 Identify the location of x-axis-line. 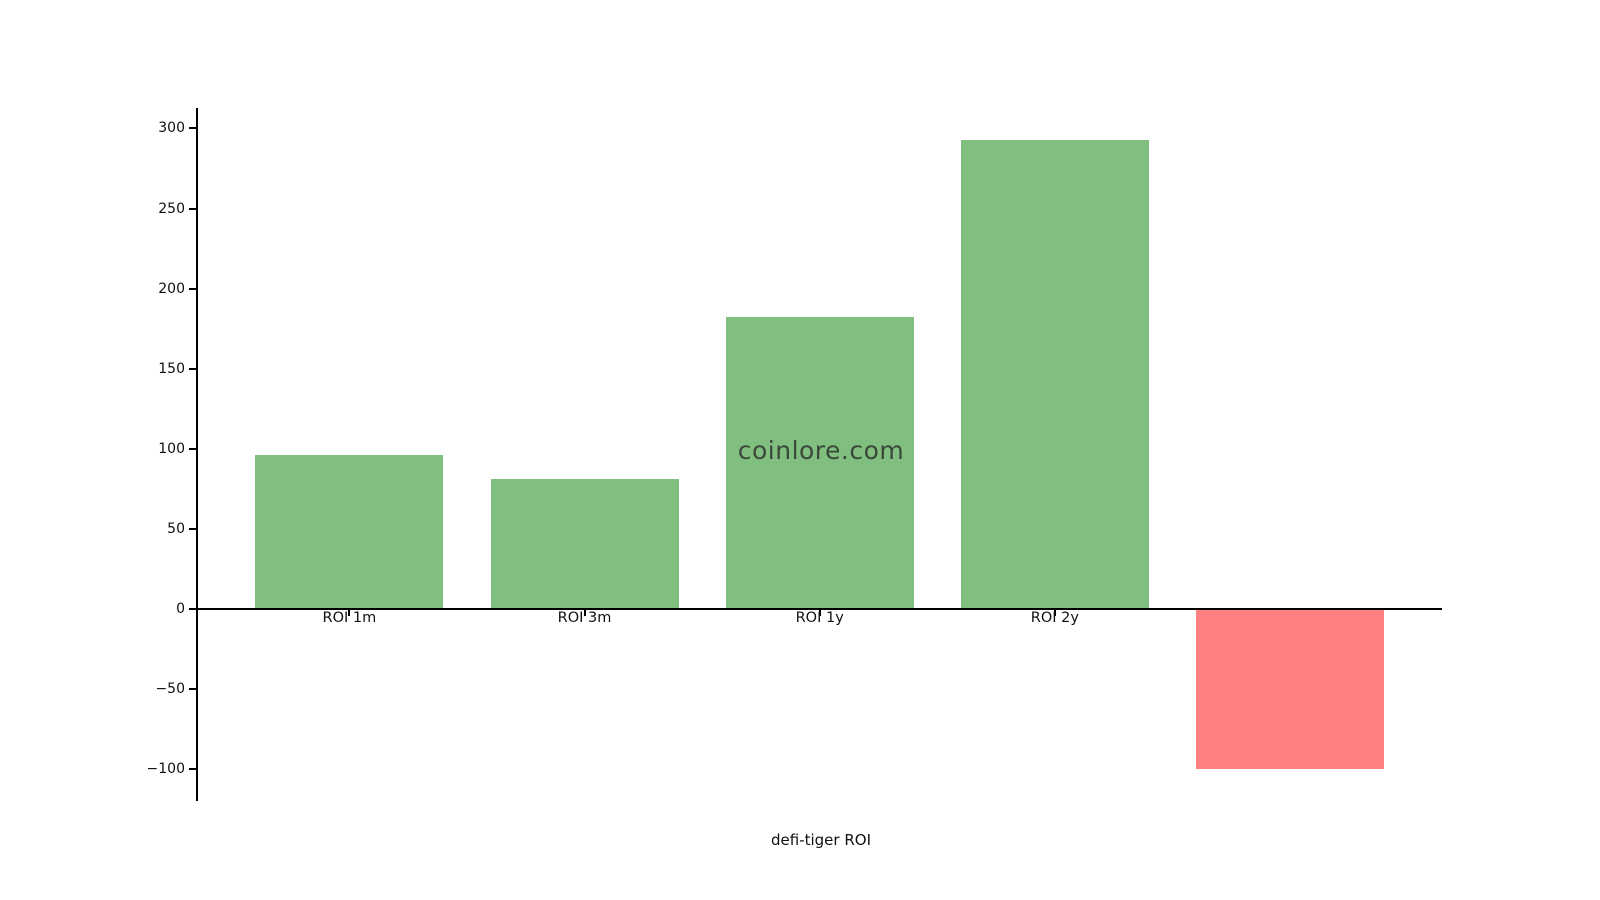
(819, 609).